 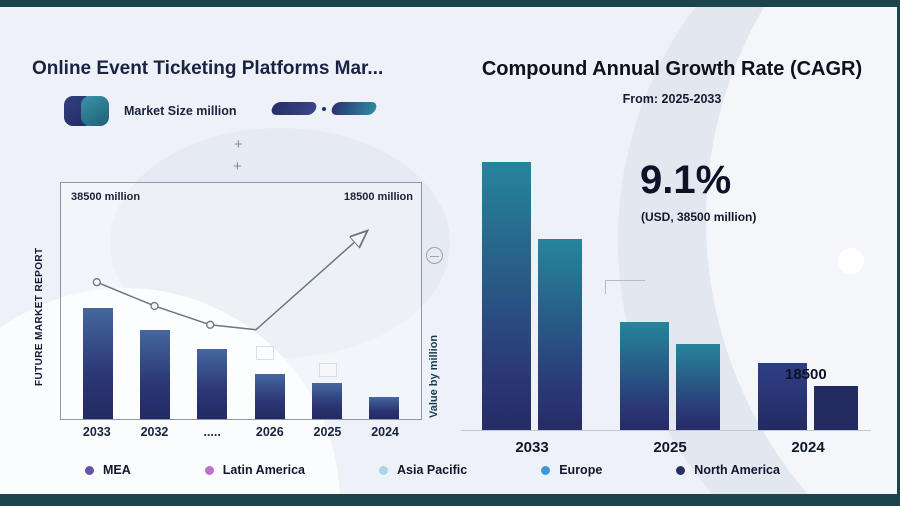 What do you see at coordinates (180, 111) in the screenshot?
I see `market-size-label: Market Size million` at bounding box center [180, 111].